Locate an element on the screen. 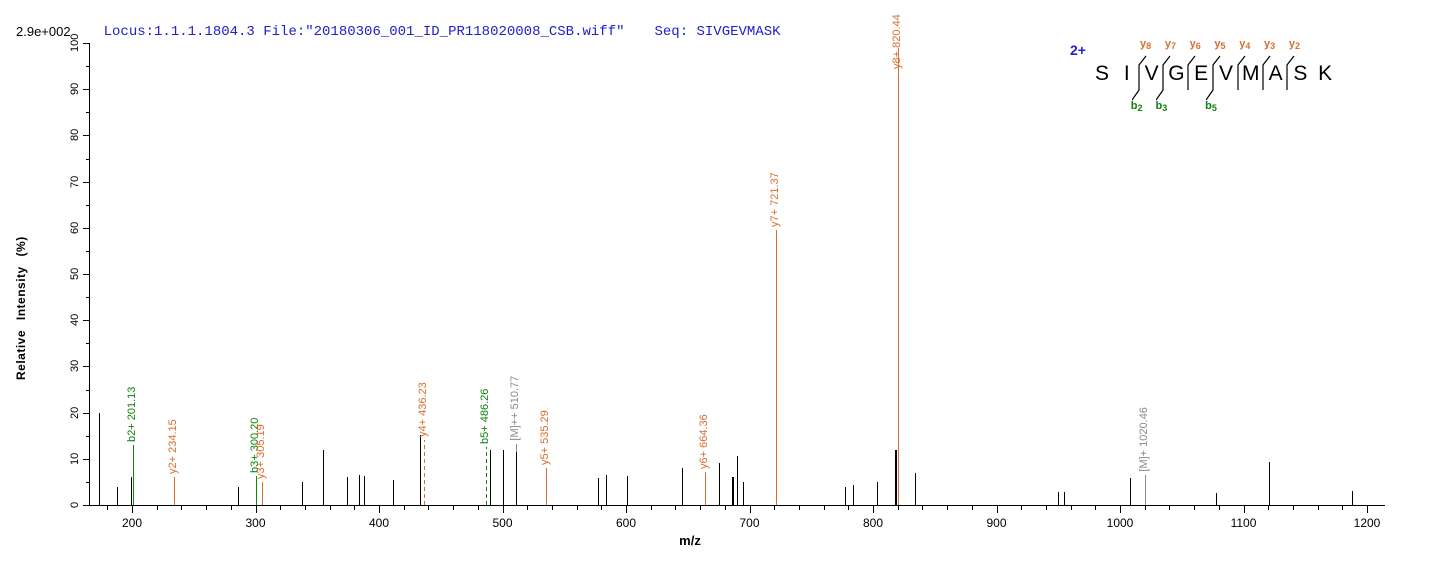 This screenshot has height=562, width=1436. max-intensity-label: 2.9e+002 is located at coordinates (43, 31).